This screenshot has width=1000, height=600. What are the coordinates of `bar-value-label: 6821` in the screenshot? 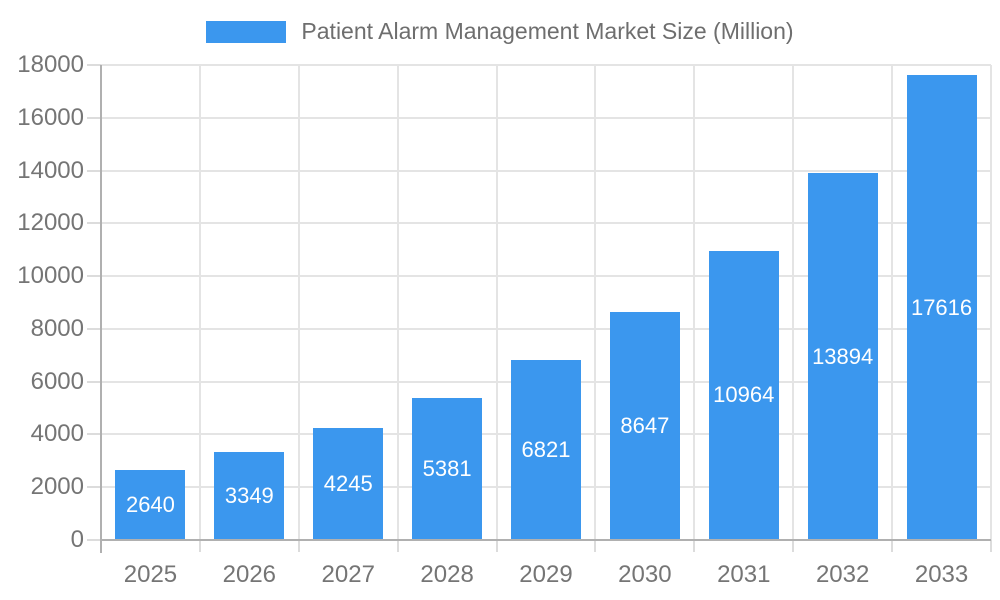 It's located at (546, 449).